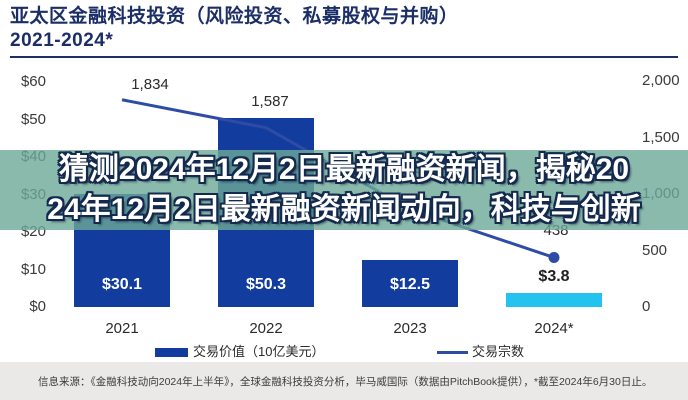 The height and width of the screenshot is (400, 688). I want to click on x-axis-tick: 2021, so click(122, 328).